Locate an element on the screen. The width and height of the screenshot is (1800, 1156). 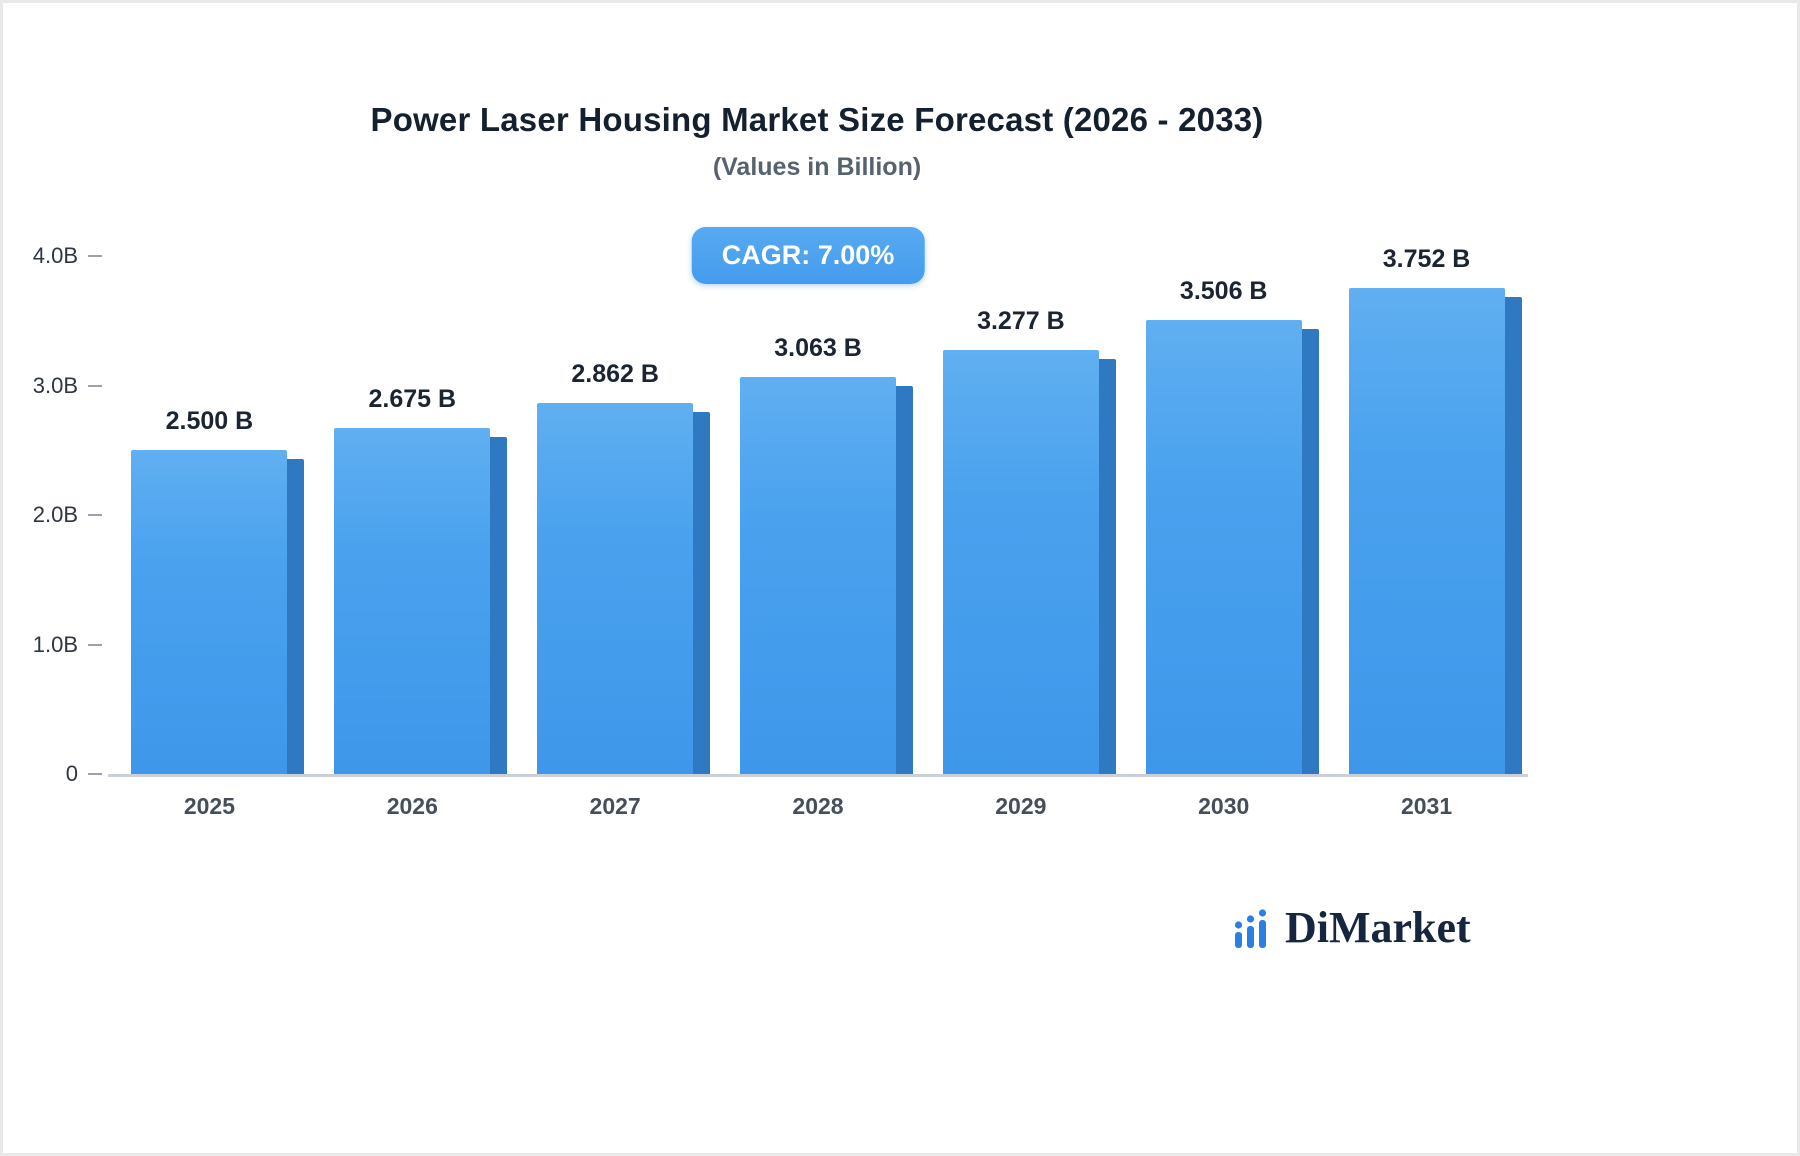
bar-2027 is located at coordinates (615, 588).